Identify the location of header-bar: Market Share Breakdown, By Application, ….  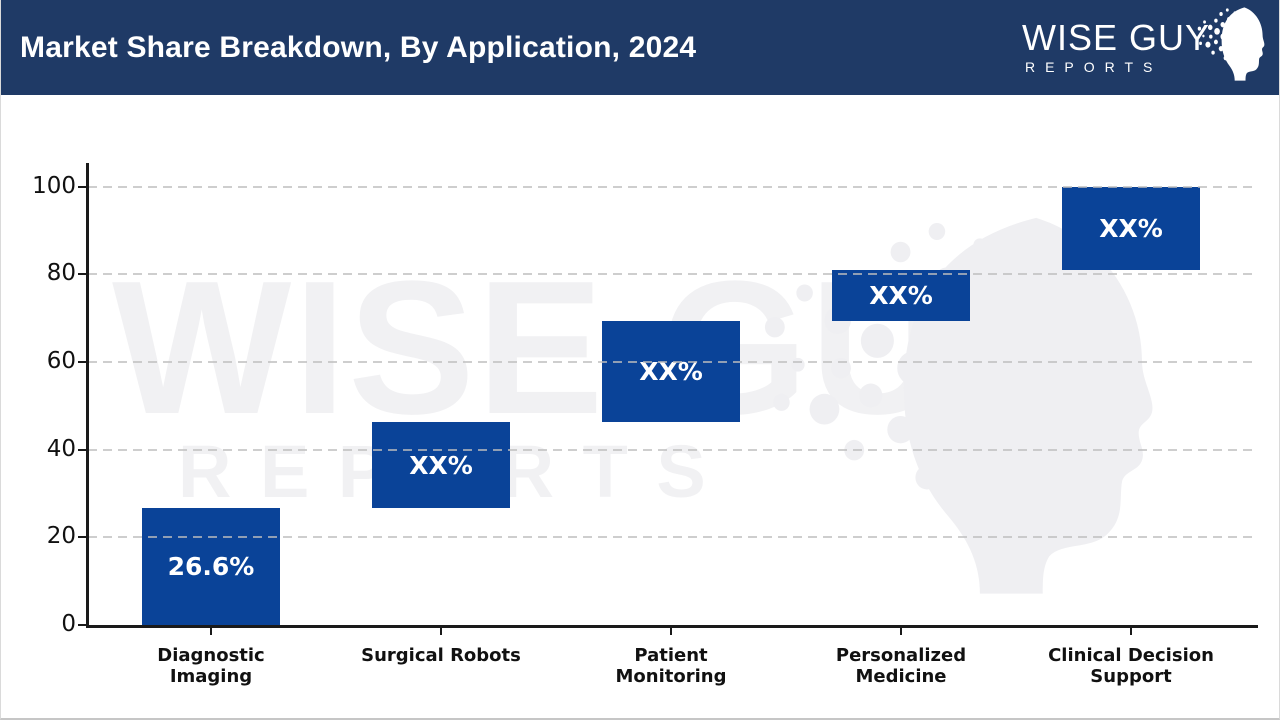
(640, 47).